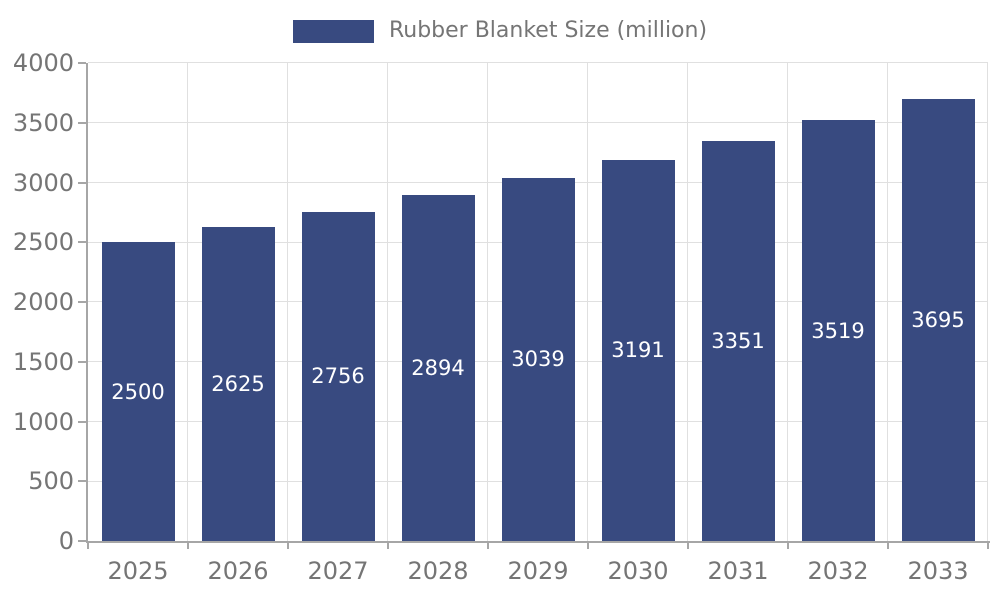 Image resolution: width=1000 pixels, height=600 pixels. I want to click on x-tick-label: 2032, so click(838, 571).